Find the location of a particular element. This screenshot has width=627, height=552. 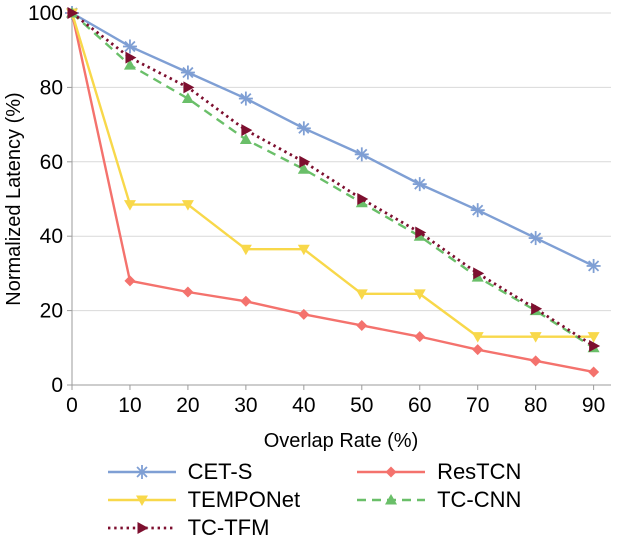

legend: CET-S ResTCN TEMPONet TC-CNN TC-TFM is located at coordinates (313, 500).